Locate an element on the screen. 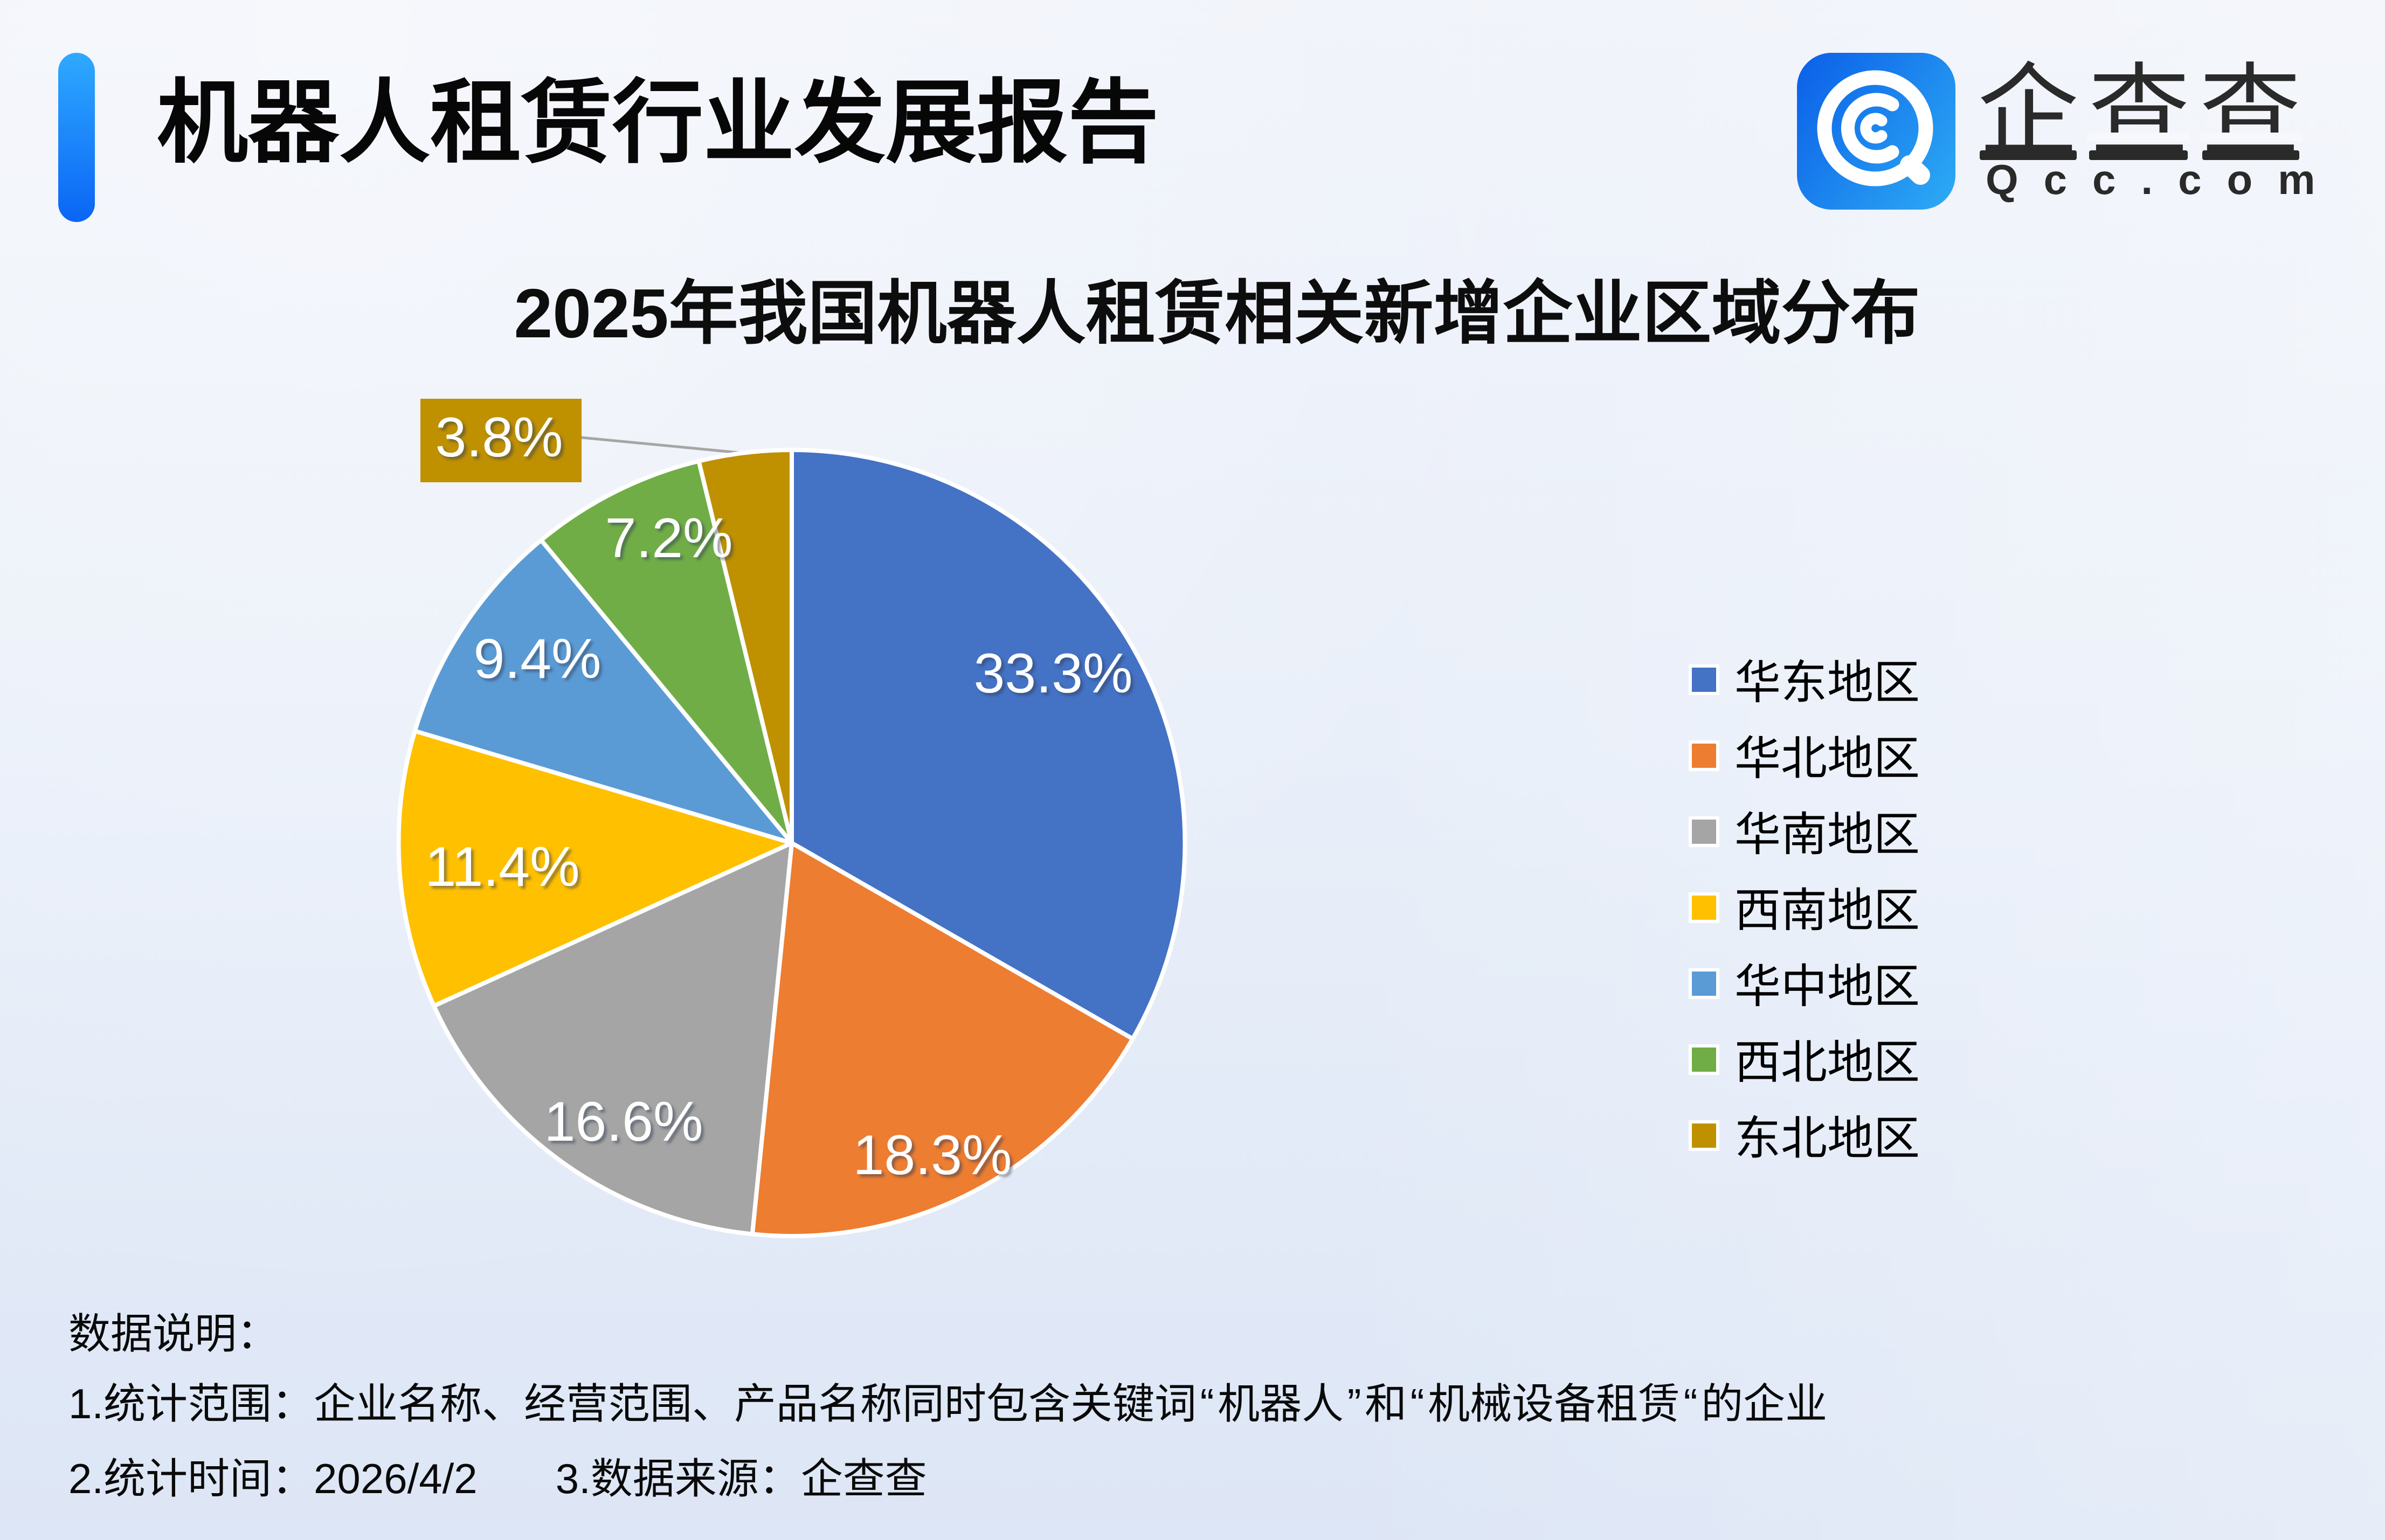 The width and height of the screenshot is (2385, 1540). svg-text: 华东地区 is located at coordinates (1827, 683).